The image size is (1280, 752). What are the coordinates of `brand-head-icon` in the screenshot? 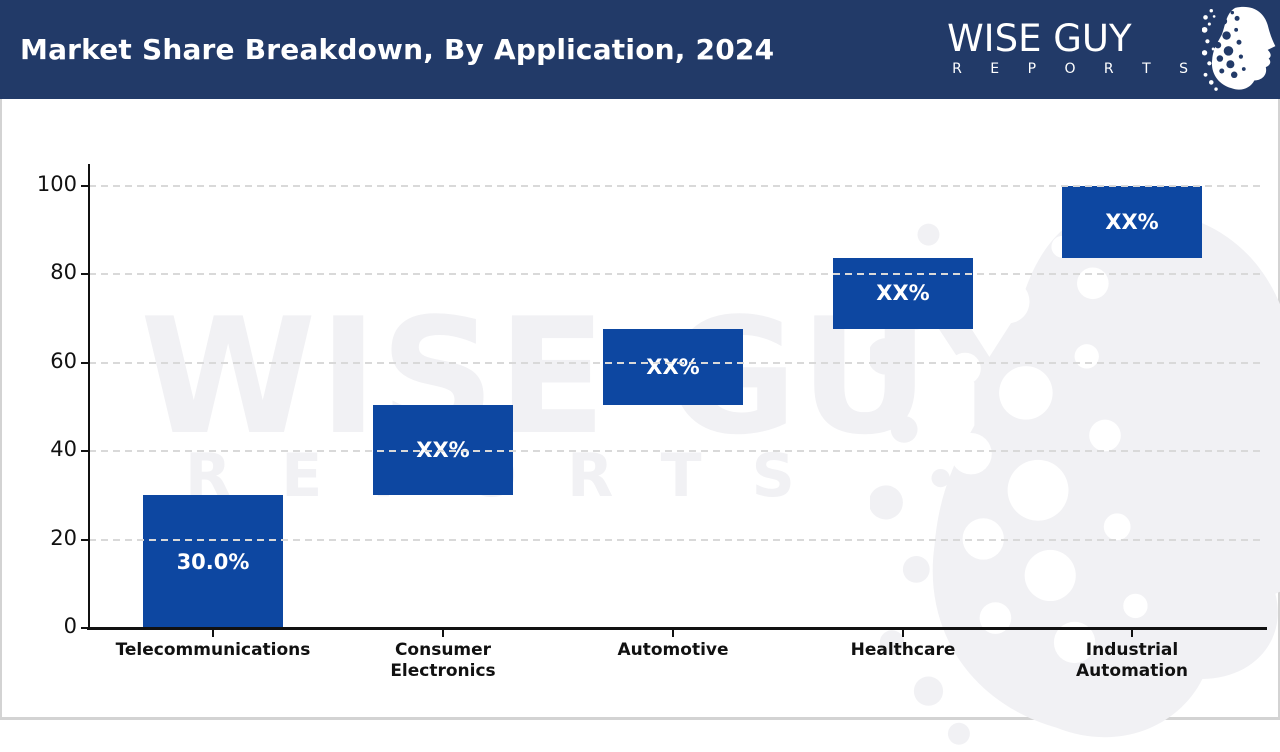 It's located at (1239, 48).